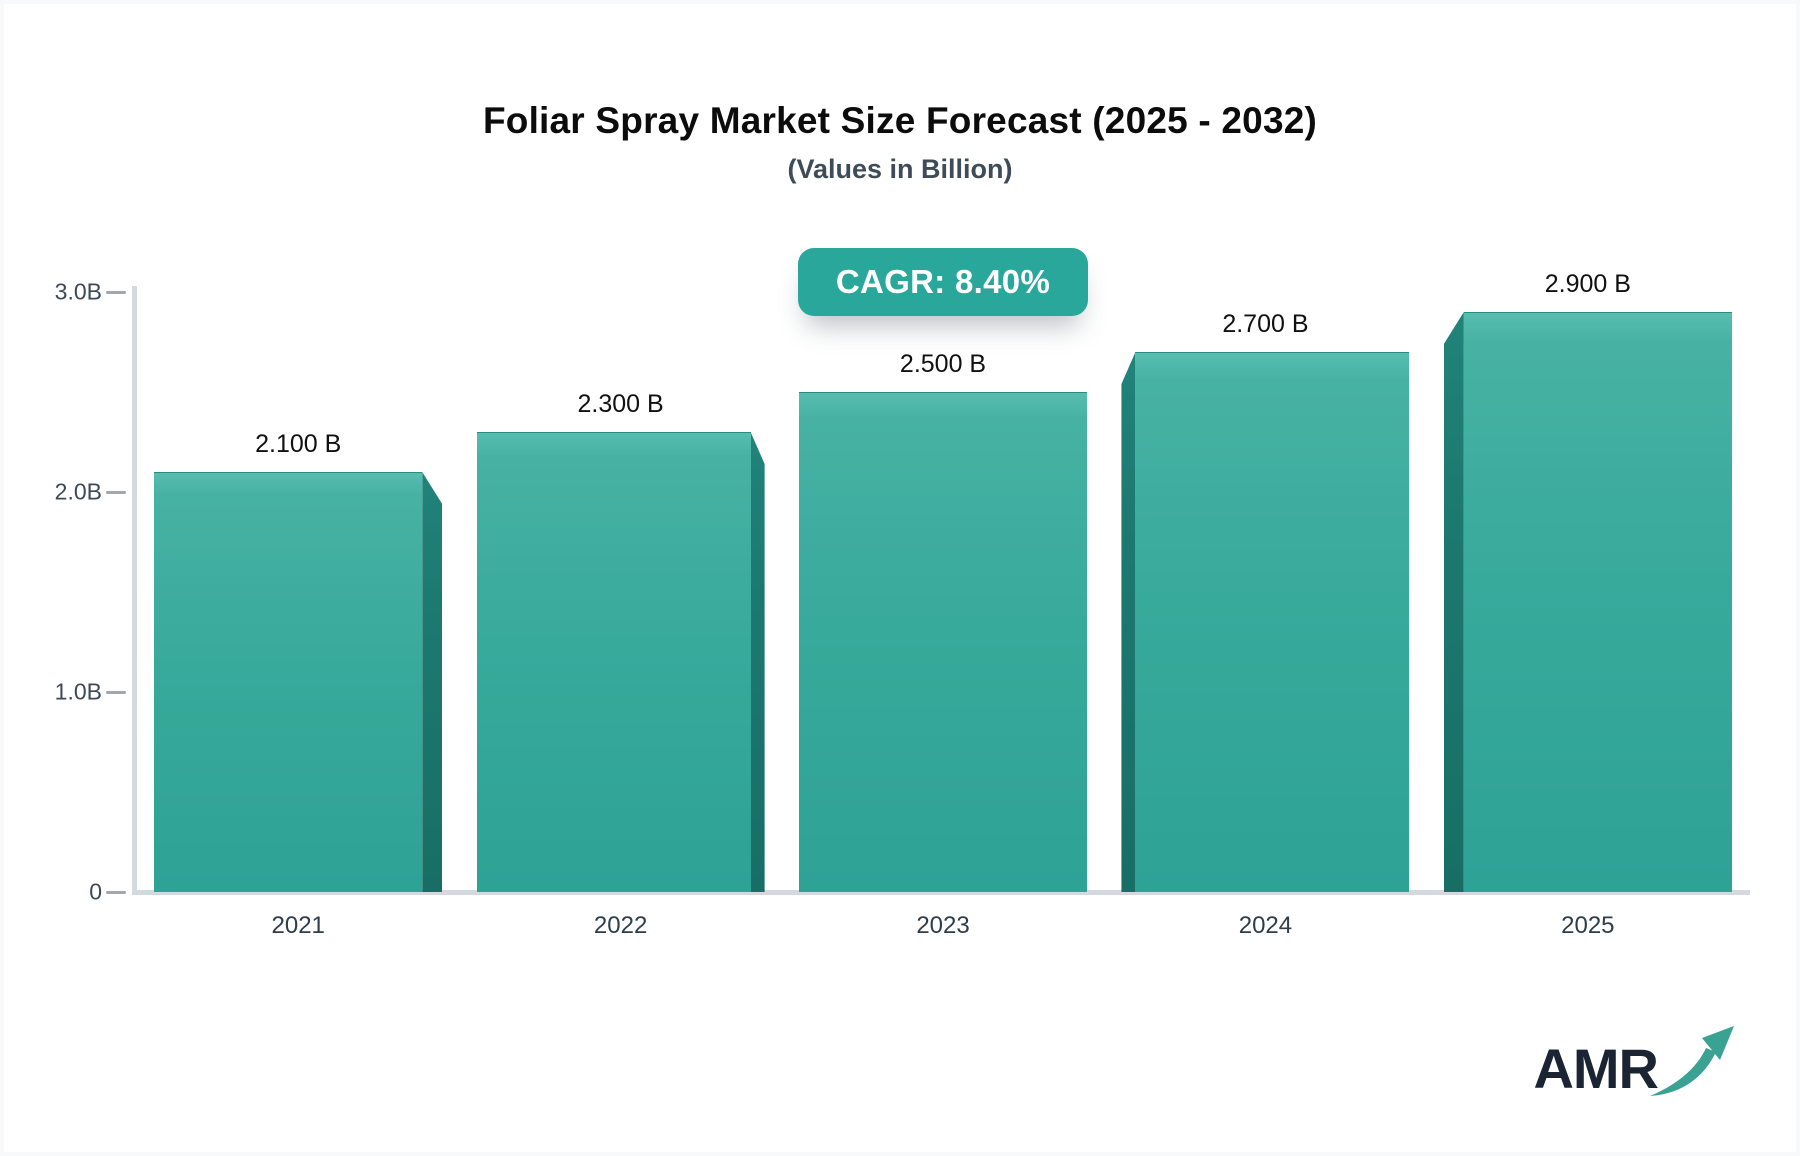  I want to click on amr-logo: AMR, so click(1635, 1065).